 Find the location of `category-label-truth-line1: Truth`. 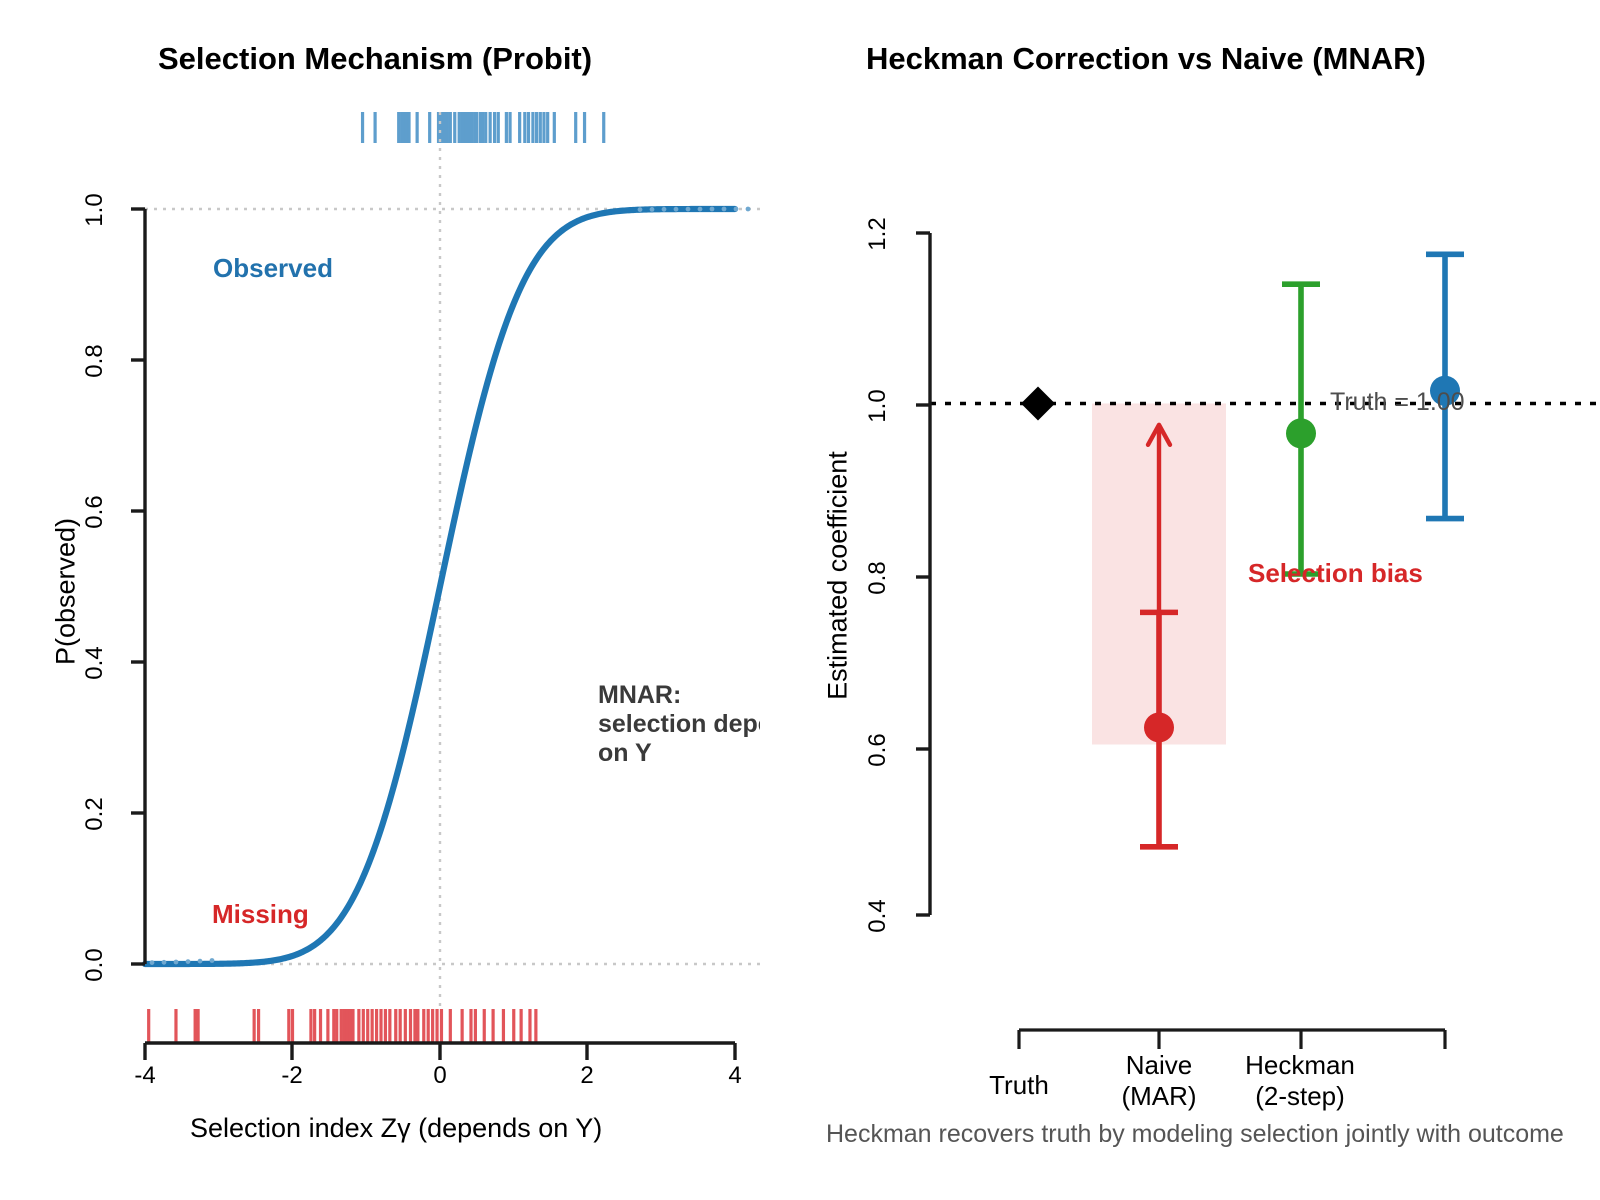

category-label-truth-line1: Truth is located at coordinates (1019, 1085).